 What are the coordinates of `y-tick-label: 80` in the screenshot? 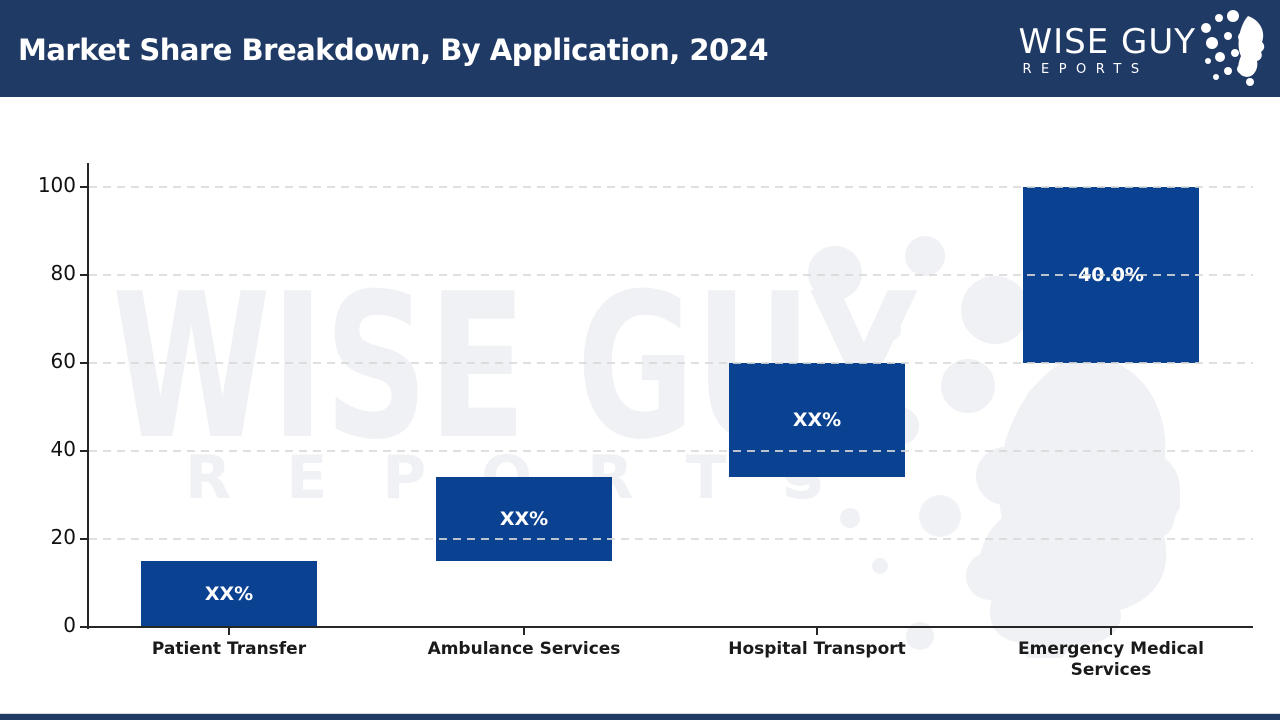 It's located at (63, 273).